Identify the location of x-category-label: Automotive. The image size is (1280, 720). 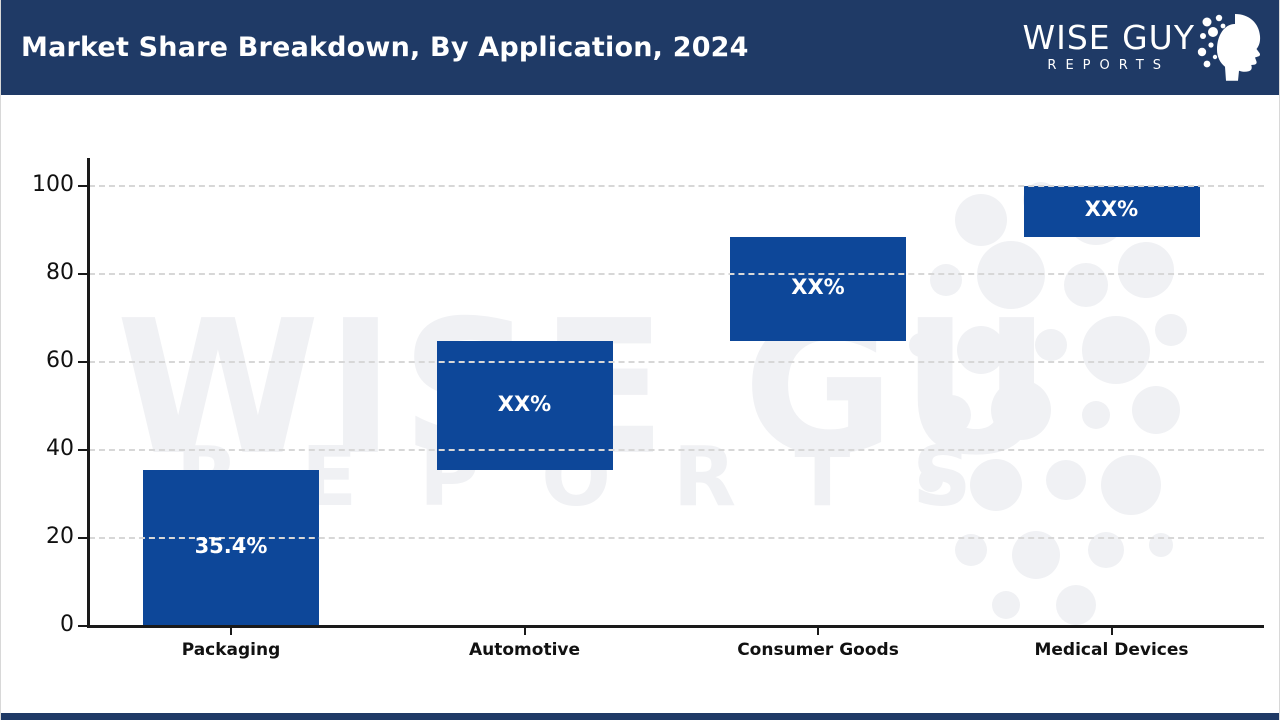
(524, 650).